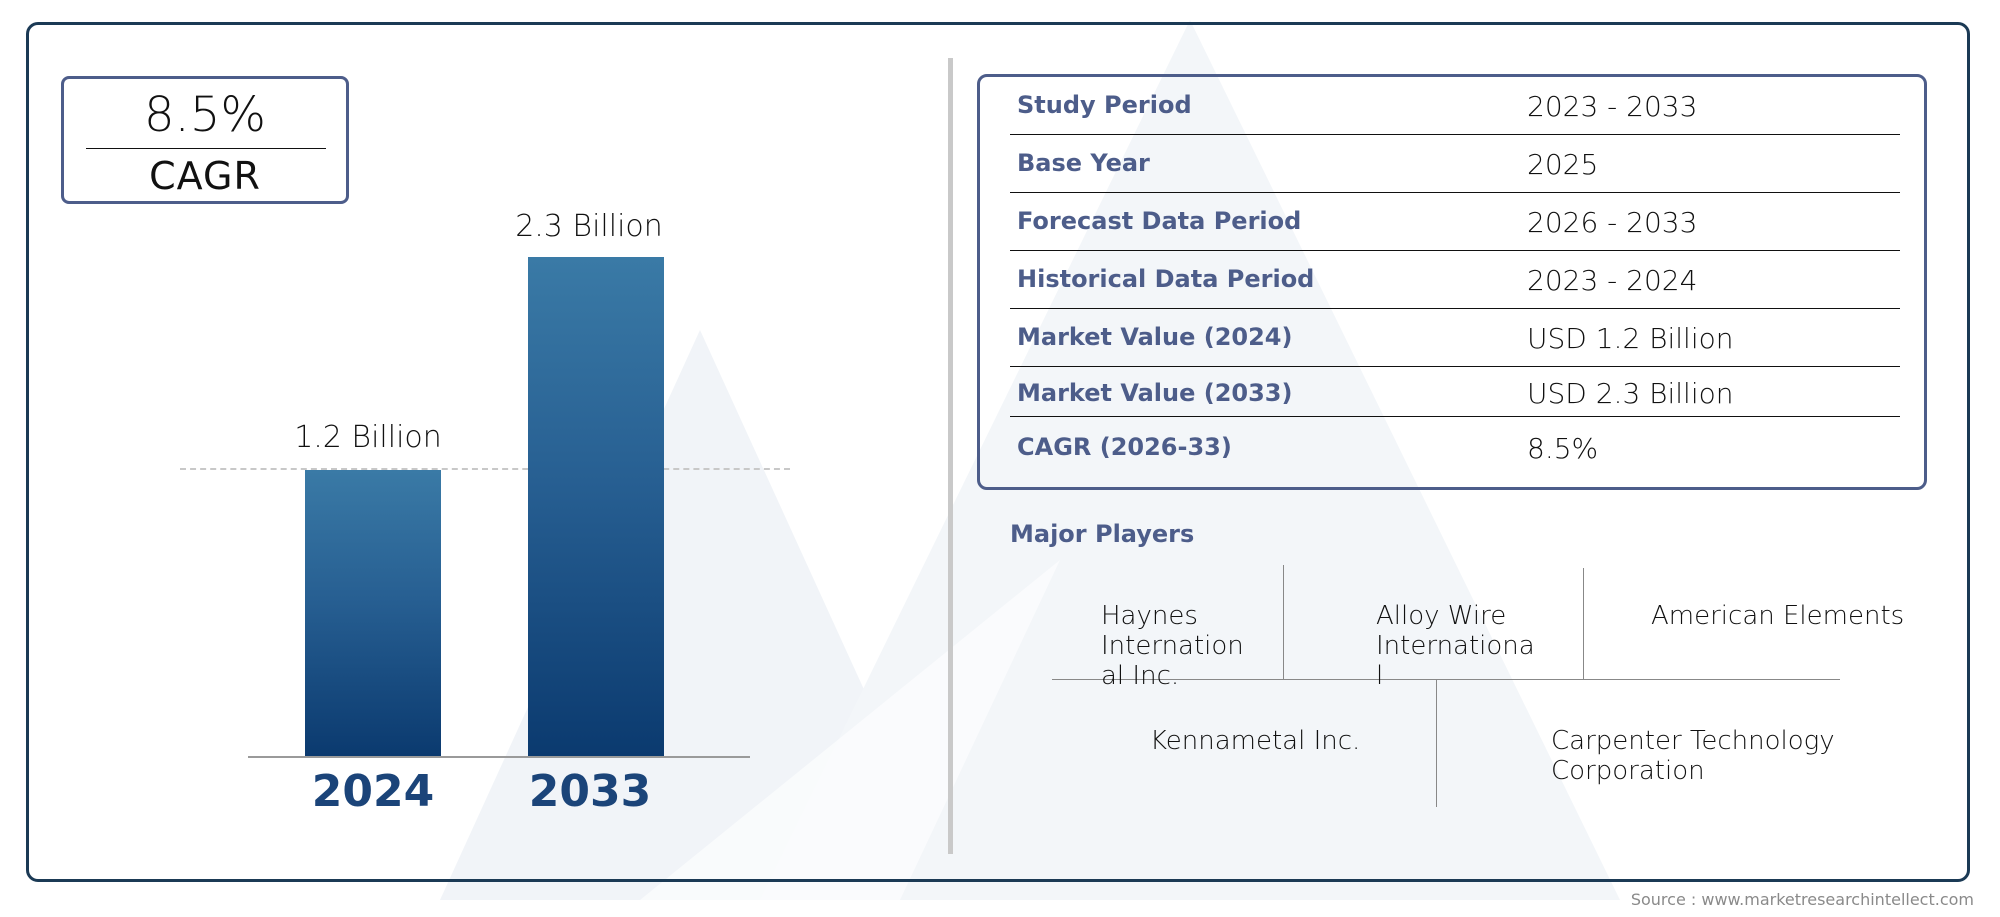  What do you see at coordinates (1104, 105) in the screenshot?
I see `row-key: Study Period` at bounding box center [1104, 105].